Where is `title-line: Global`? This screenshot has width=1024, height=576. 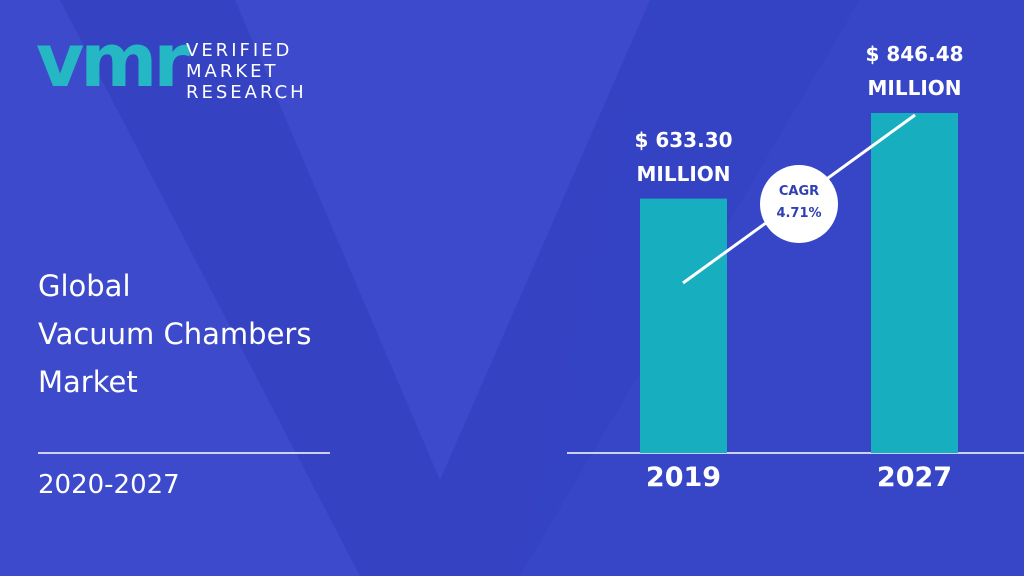 title-line: Global is located at coordinates (84, 286).